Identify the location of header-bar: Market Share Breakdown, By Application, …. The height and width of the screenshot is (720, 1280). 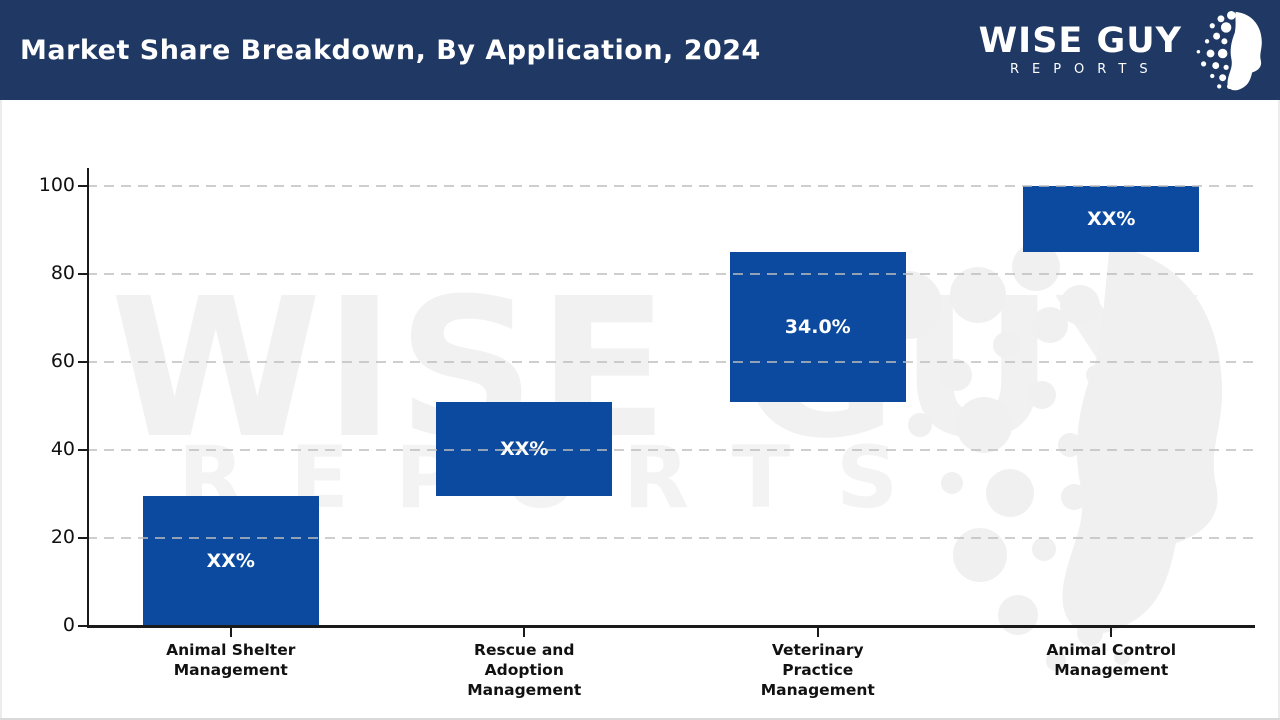
(640, 50).